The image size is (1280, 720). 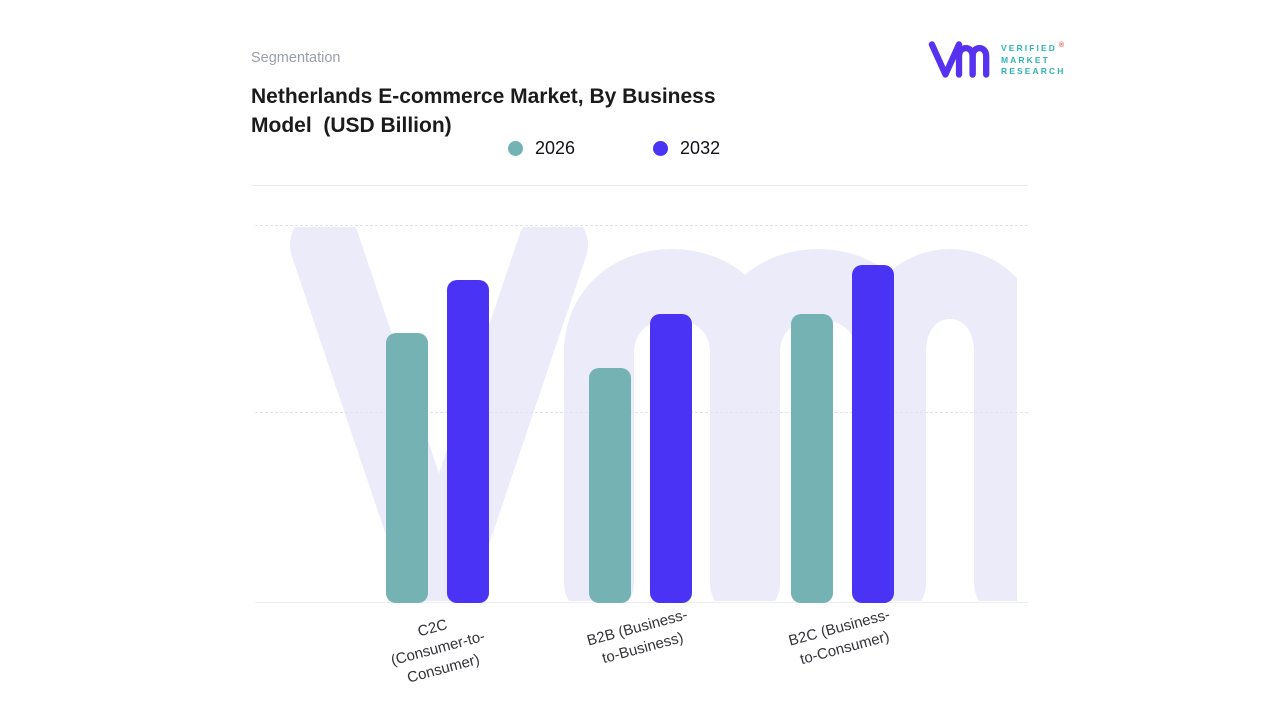 What do you see at coordinates (641, 225) in the screenshot?
I see `gridline-top` at bounding box center [641, 225].